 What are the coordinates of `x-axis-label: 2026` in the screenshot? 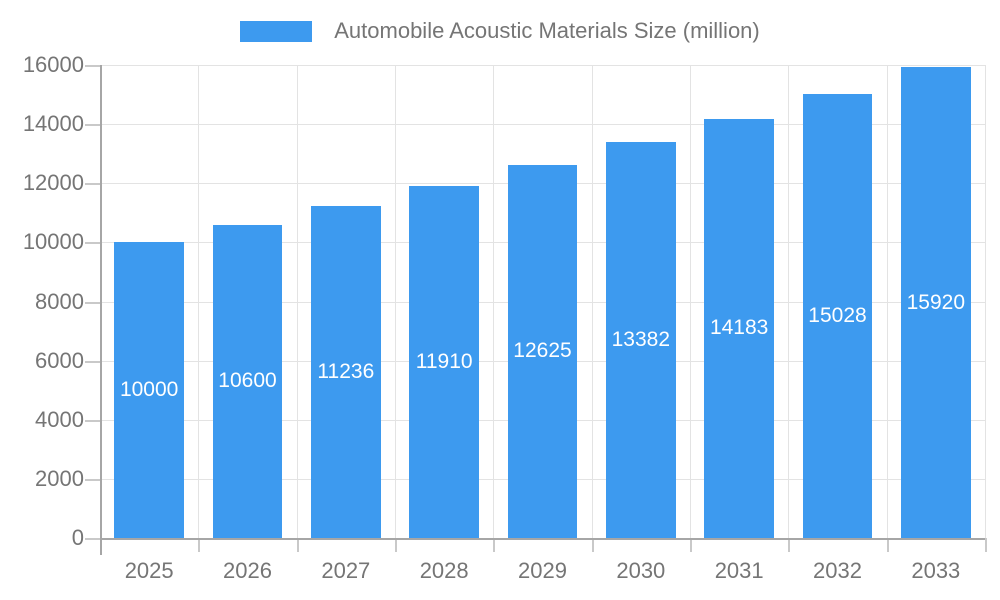 It's located at (247, 570).